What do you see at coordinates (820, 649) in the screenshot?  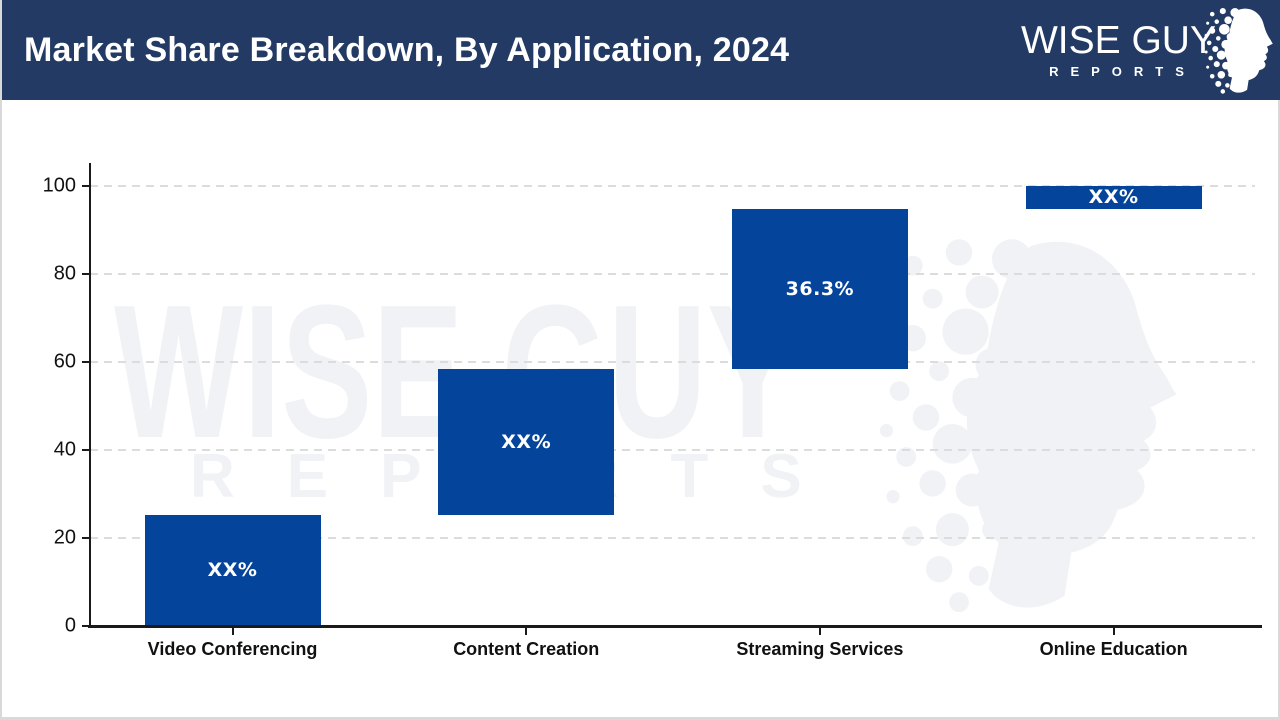 I see `x-axis-category-label: Streaming Services` at bounding box center [820, 649].